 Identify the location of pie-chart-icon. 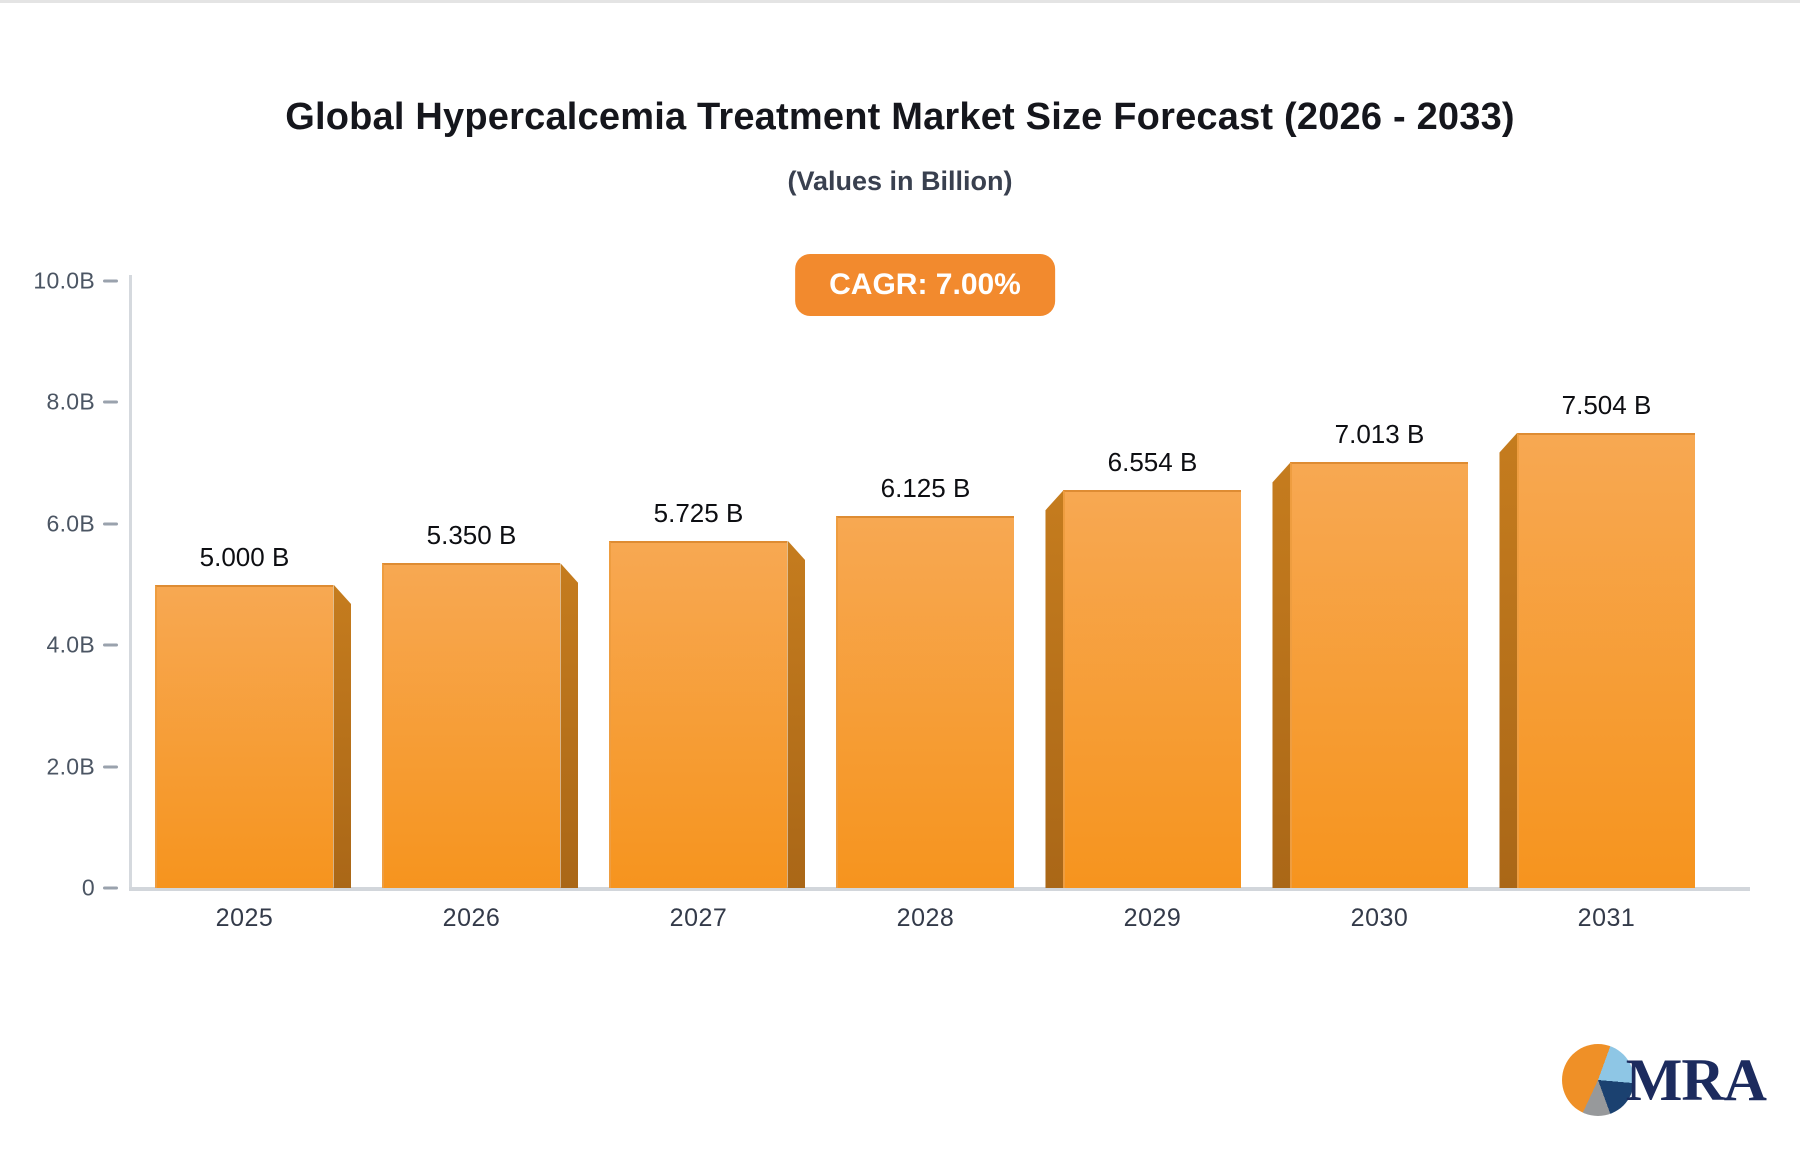
(1597, 1080).